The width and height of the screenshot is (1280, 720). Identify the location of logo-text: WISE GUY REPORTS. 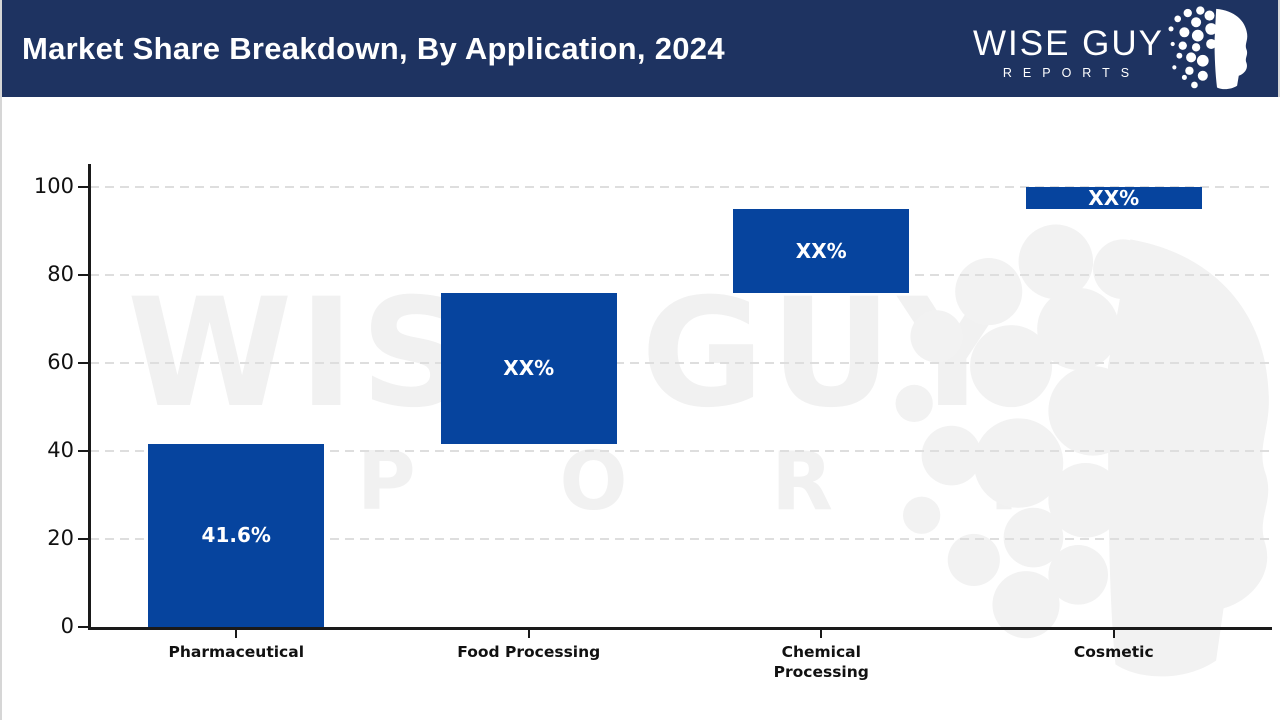
(1068, 52).